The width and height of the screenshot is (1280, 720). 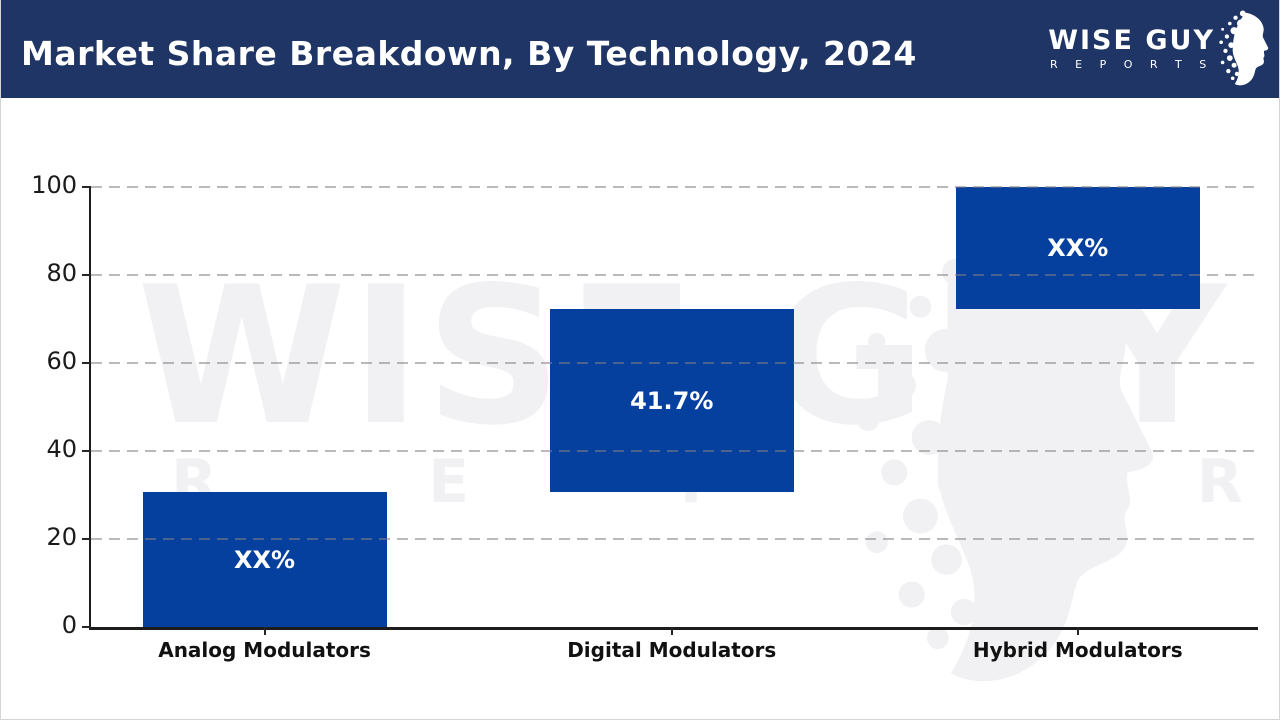 I want to click on logo-text: WISE GUY R E P O R T S, so click(x=1131, y=48).